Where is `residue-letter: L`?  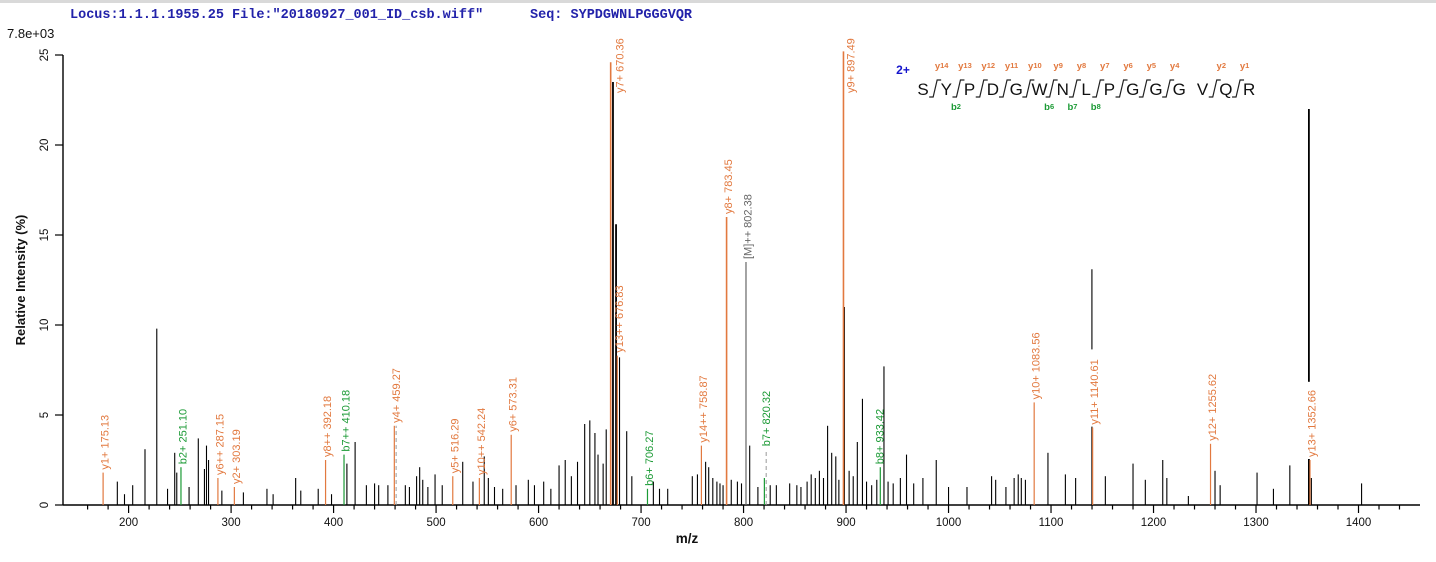
residue-letter: L is located at coordinates (1085, 89).